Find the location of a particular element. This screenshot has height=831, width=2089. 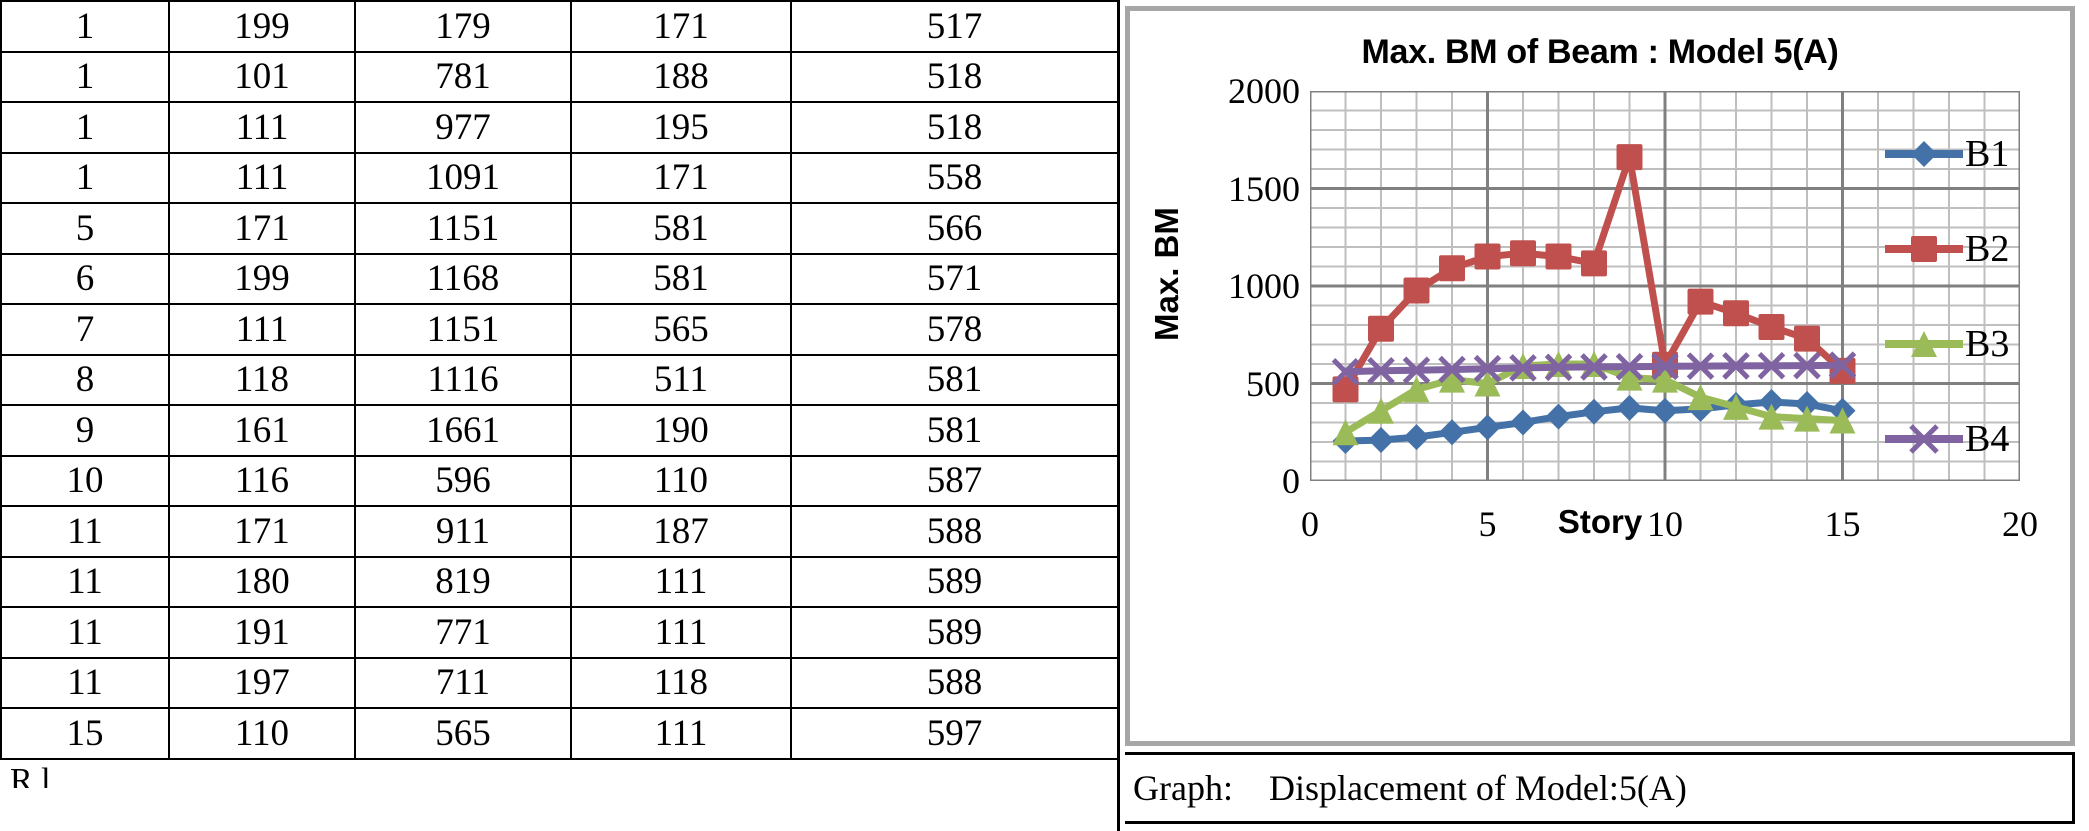

table-row: 1 111 1091 171 558 is located at coordinates (559, 177).